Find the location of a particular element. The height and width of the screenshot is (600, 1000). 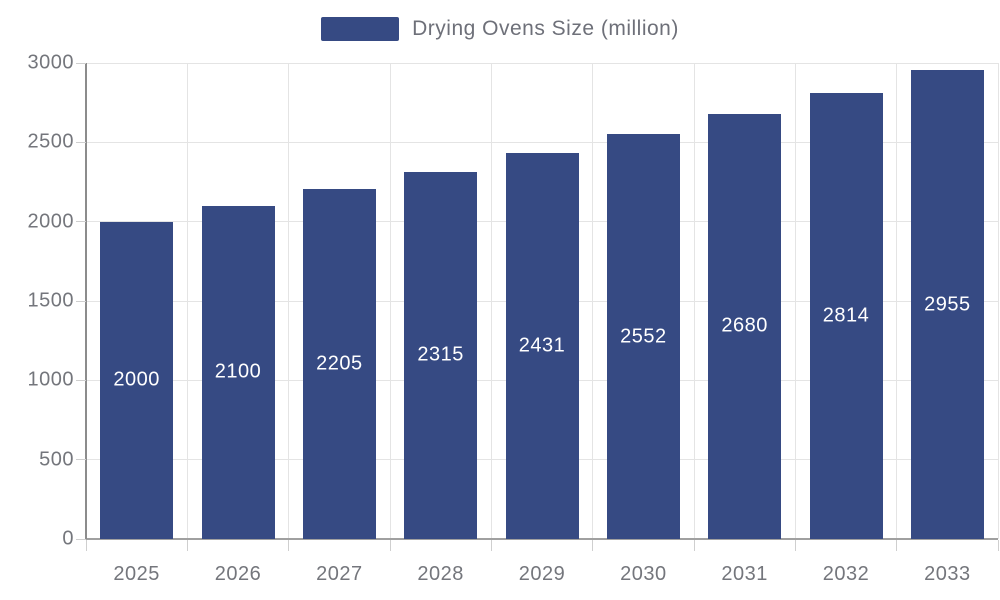

bar-2030 is located at coordinates (643, 336).